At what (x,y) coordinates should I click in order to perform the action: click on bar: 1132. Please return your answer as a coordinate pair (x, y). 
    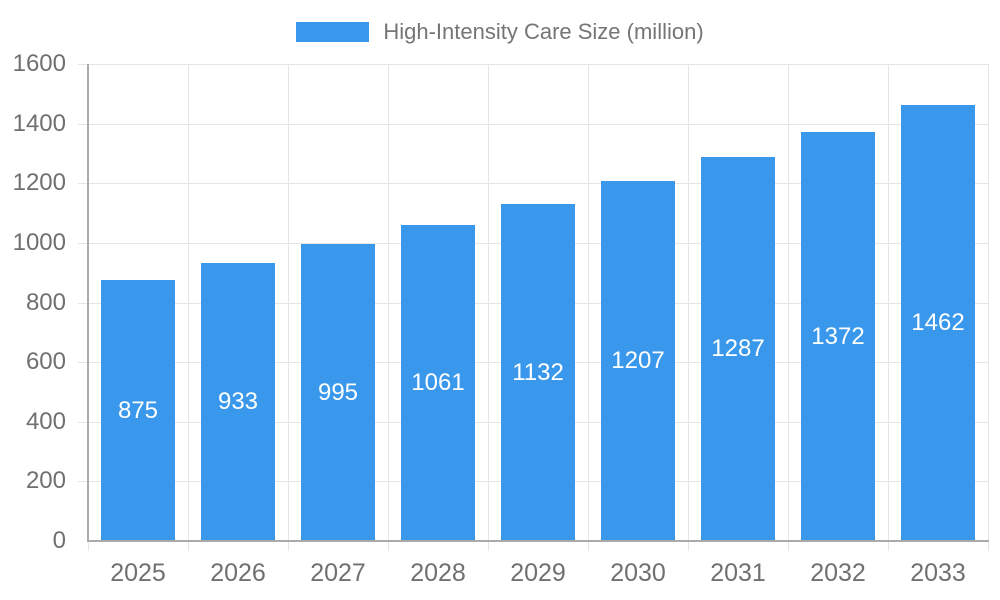
    Looking at the image, I should click on (538, 372).